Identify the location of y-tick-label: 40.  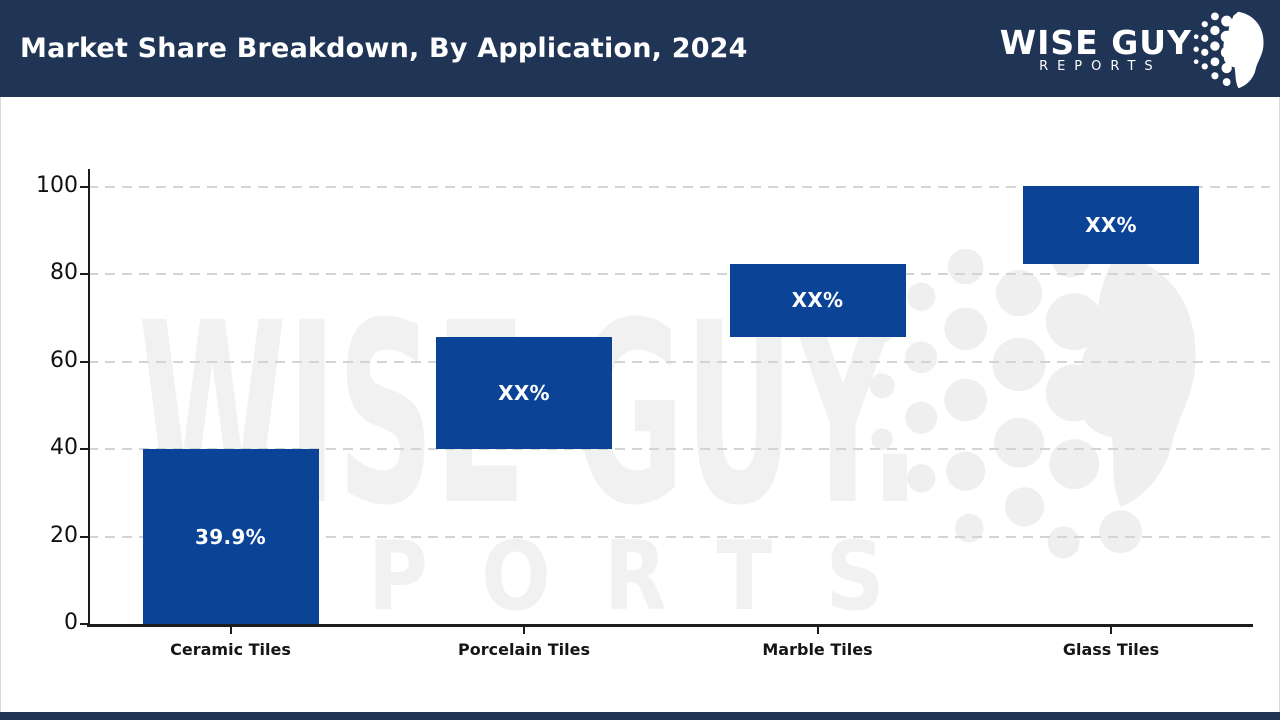
(64, 447).